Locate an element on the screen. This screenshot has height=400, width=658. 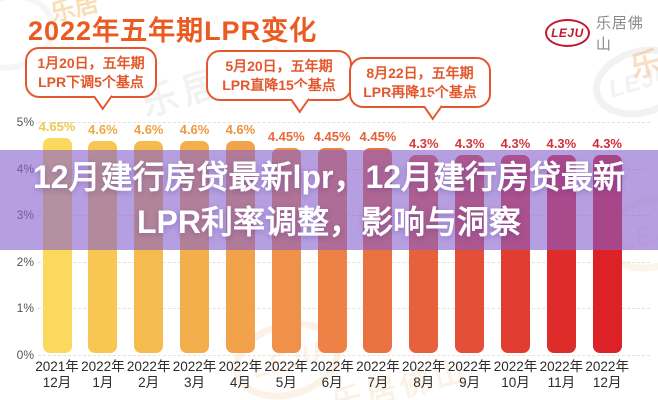
bar-value-label: 4.65% is located at coordinates (57, 127).